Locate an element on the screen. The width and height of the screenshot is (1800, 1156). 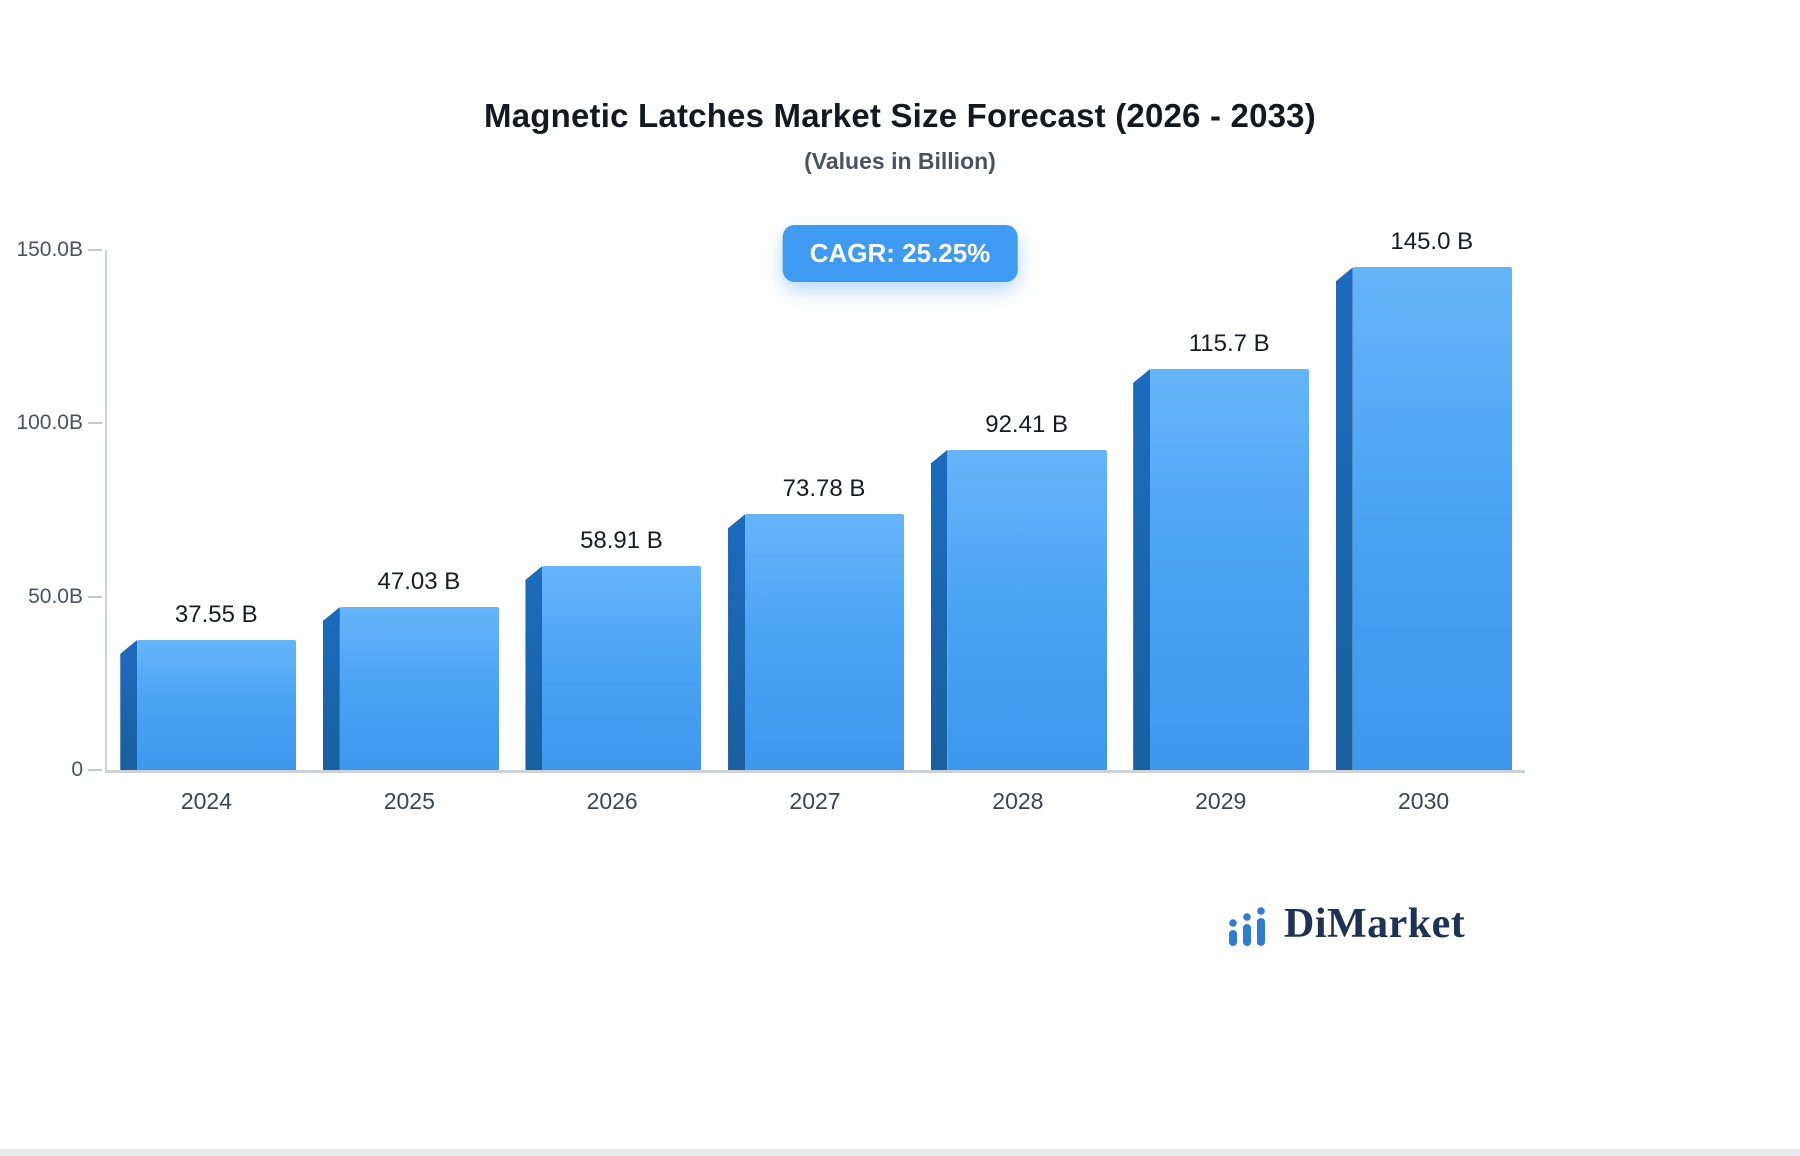
bar-2027: 73.78 B is located at coordinates (816, 622).